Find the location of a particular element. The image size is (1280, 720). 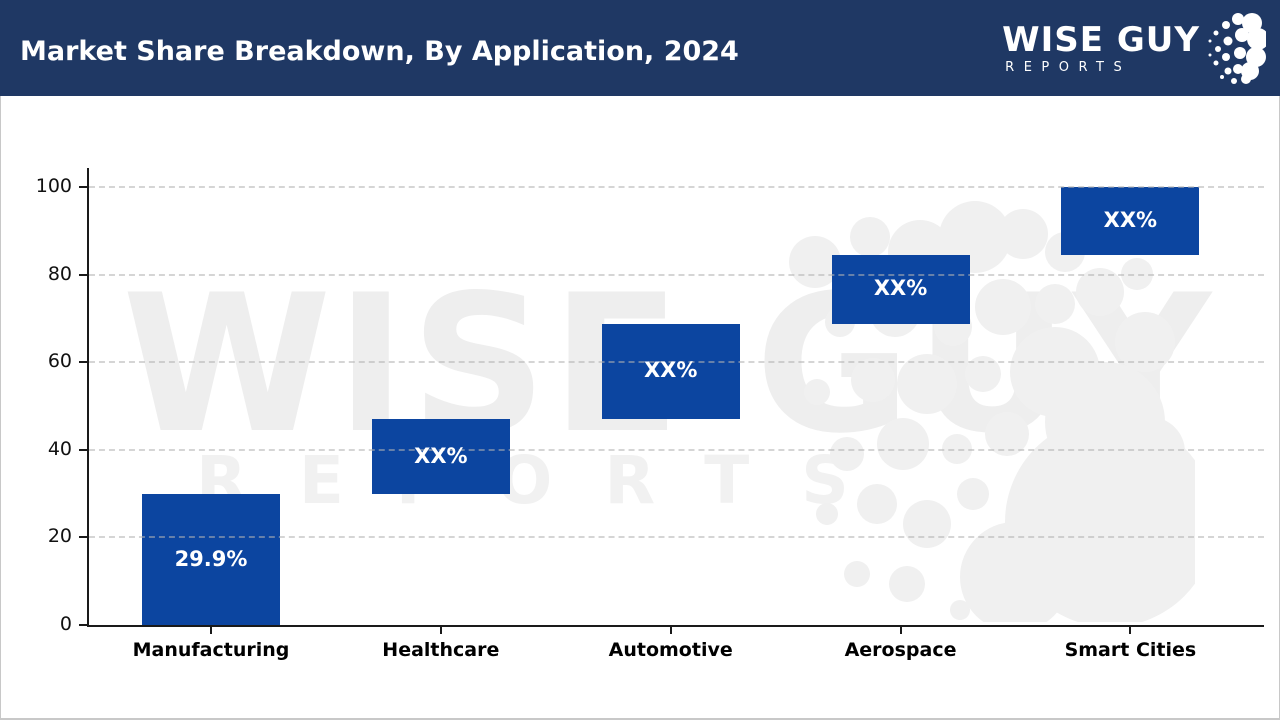

bar-value-label-healthcare: XX% is located at coordinates (441, 455).